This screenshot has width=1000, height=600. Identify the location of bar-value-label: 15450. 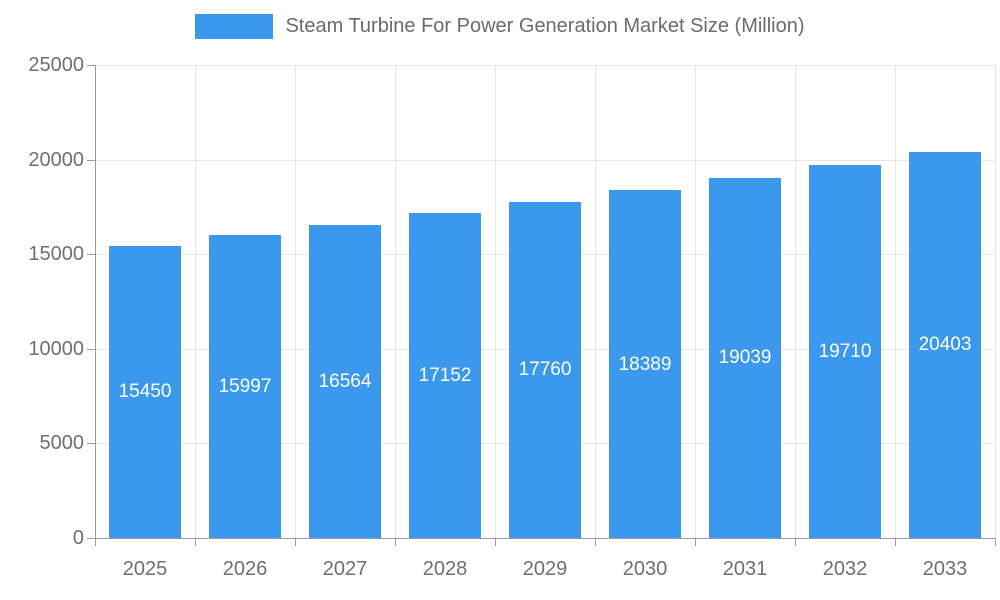
(145, 392).